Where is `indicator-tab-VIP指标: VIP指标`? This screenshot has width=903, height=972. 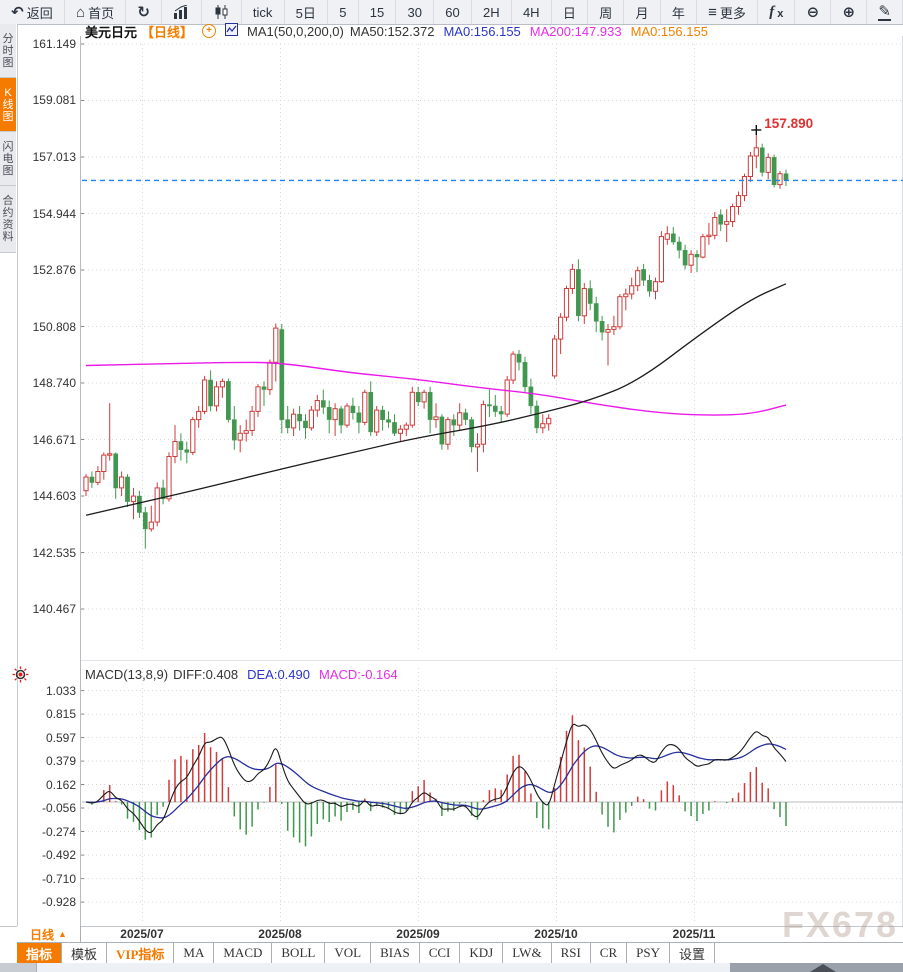
indicator-tab-VIP指标: VIP指标 is located at coordinates (141, 953).